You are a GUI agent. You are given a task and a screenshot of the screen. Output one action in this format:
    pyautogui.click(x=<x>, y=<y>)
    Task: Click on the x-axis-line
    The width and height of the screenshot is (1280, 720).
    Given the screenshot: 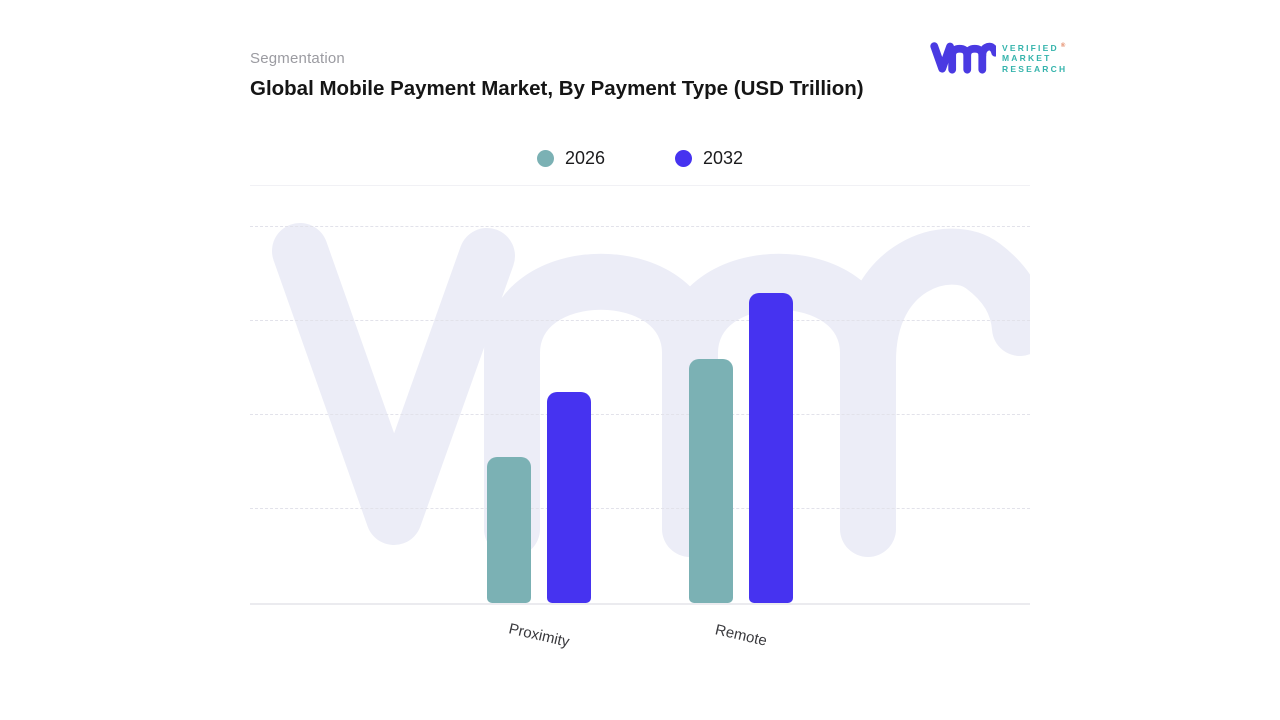 What is the action you would take?
    pyautogui.click(x=640, y=604)
    